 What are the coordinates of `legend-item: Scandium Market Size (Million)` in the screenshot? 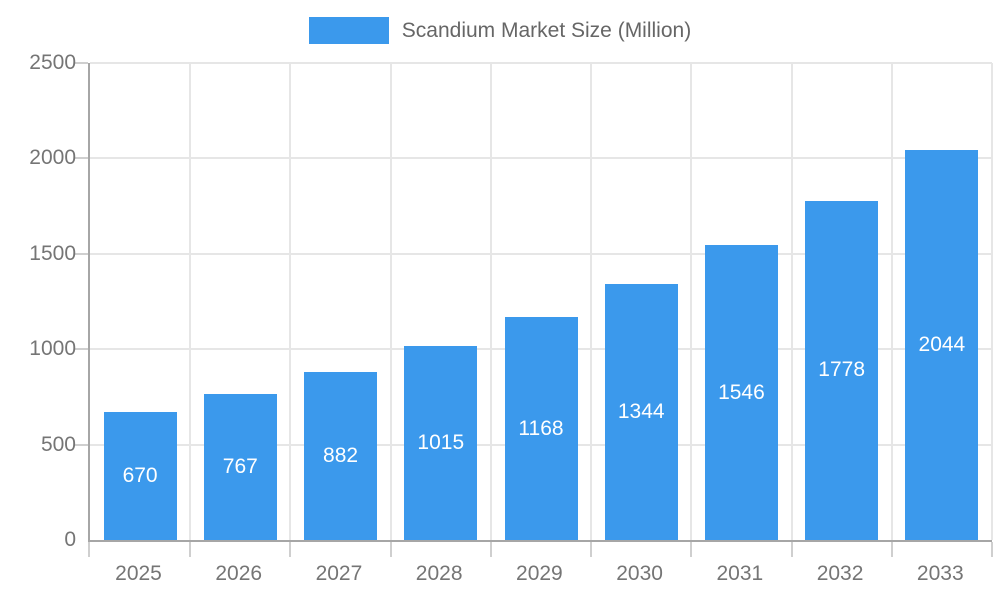 It's located at (500, 30).